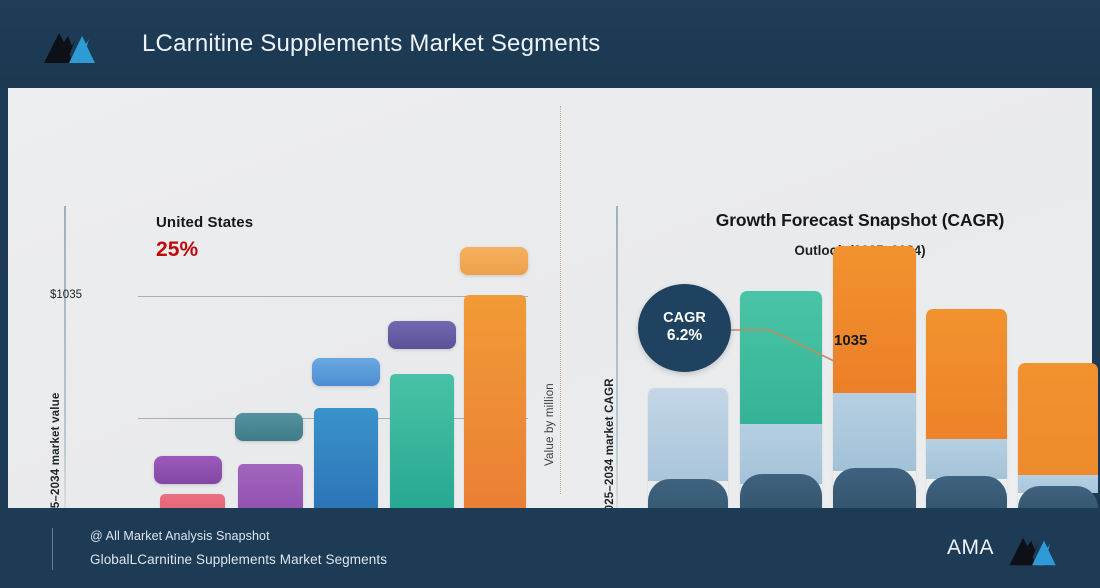 Image resolution: width=1100 pixels, height=588 pixels. Describe the element at coordinates (188, 470) in the screenshot. I see `left-bar-cap-2033` at that location.